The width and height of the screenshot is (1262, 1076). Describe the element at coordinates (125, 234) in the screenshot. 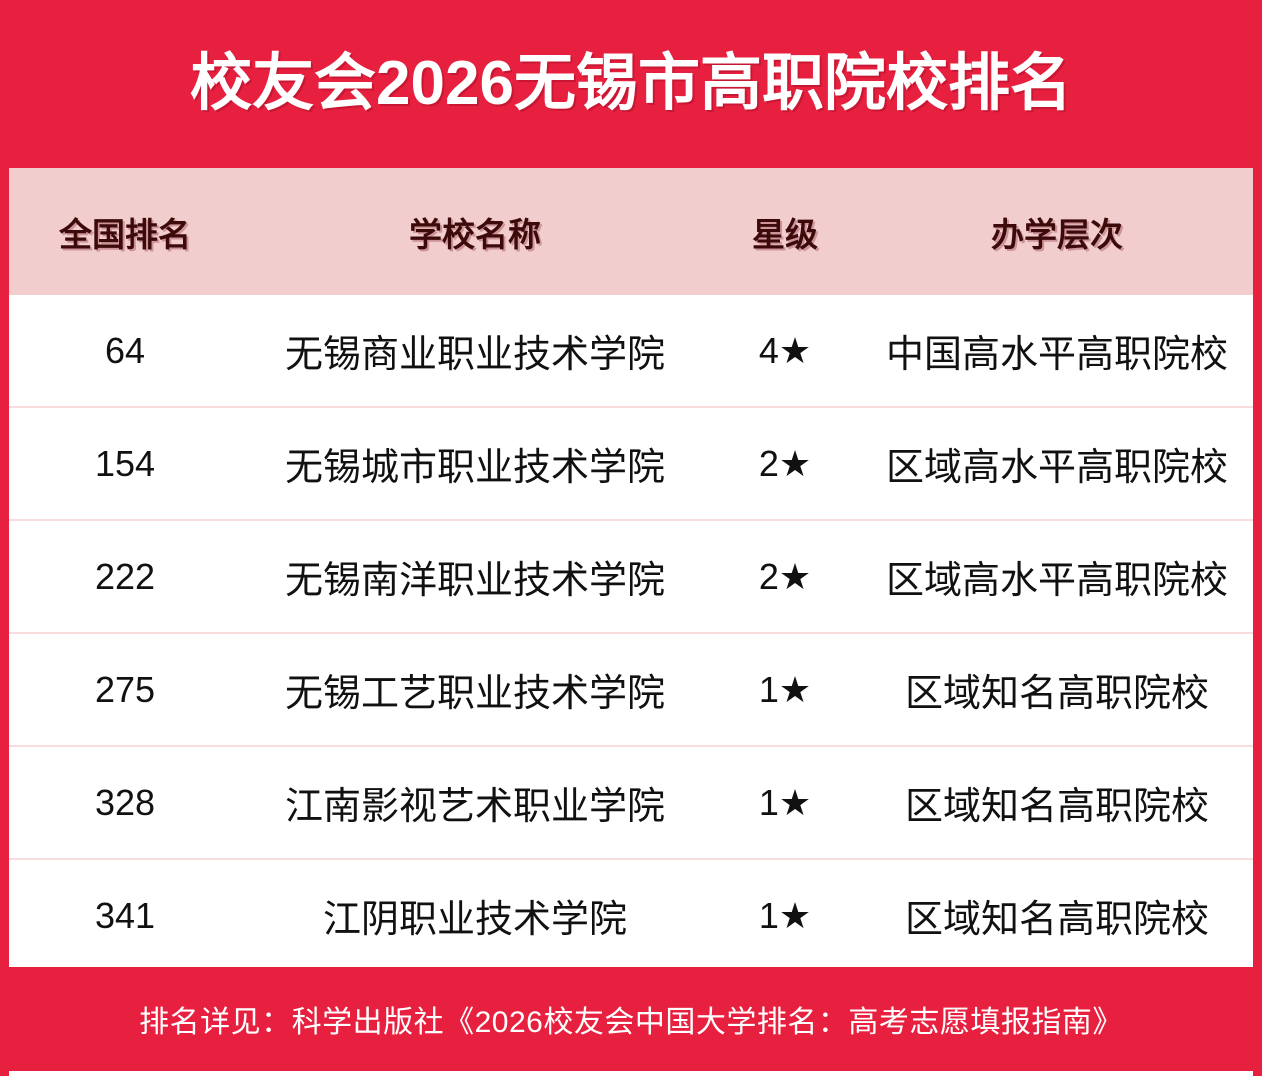

I see `column-header-rank: 全国排名` at that location.